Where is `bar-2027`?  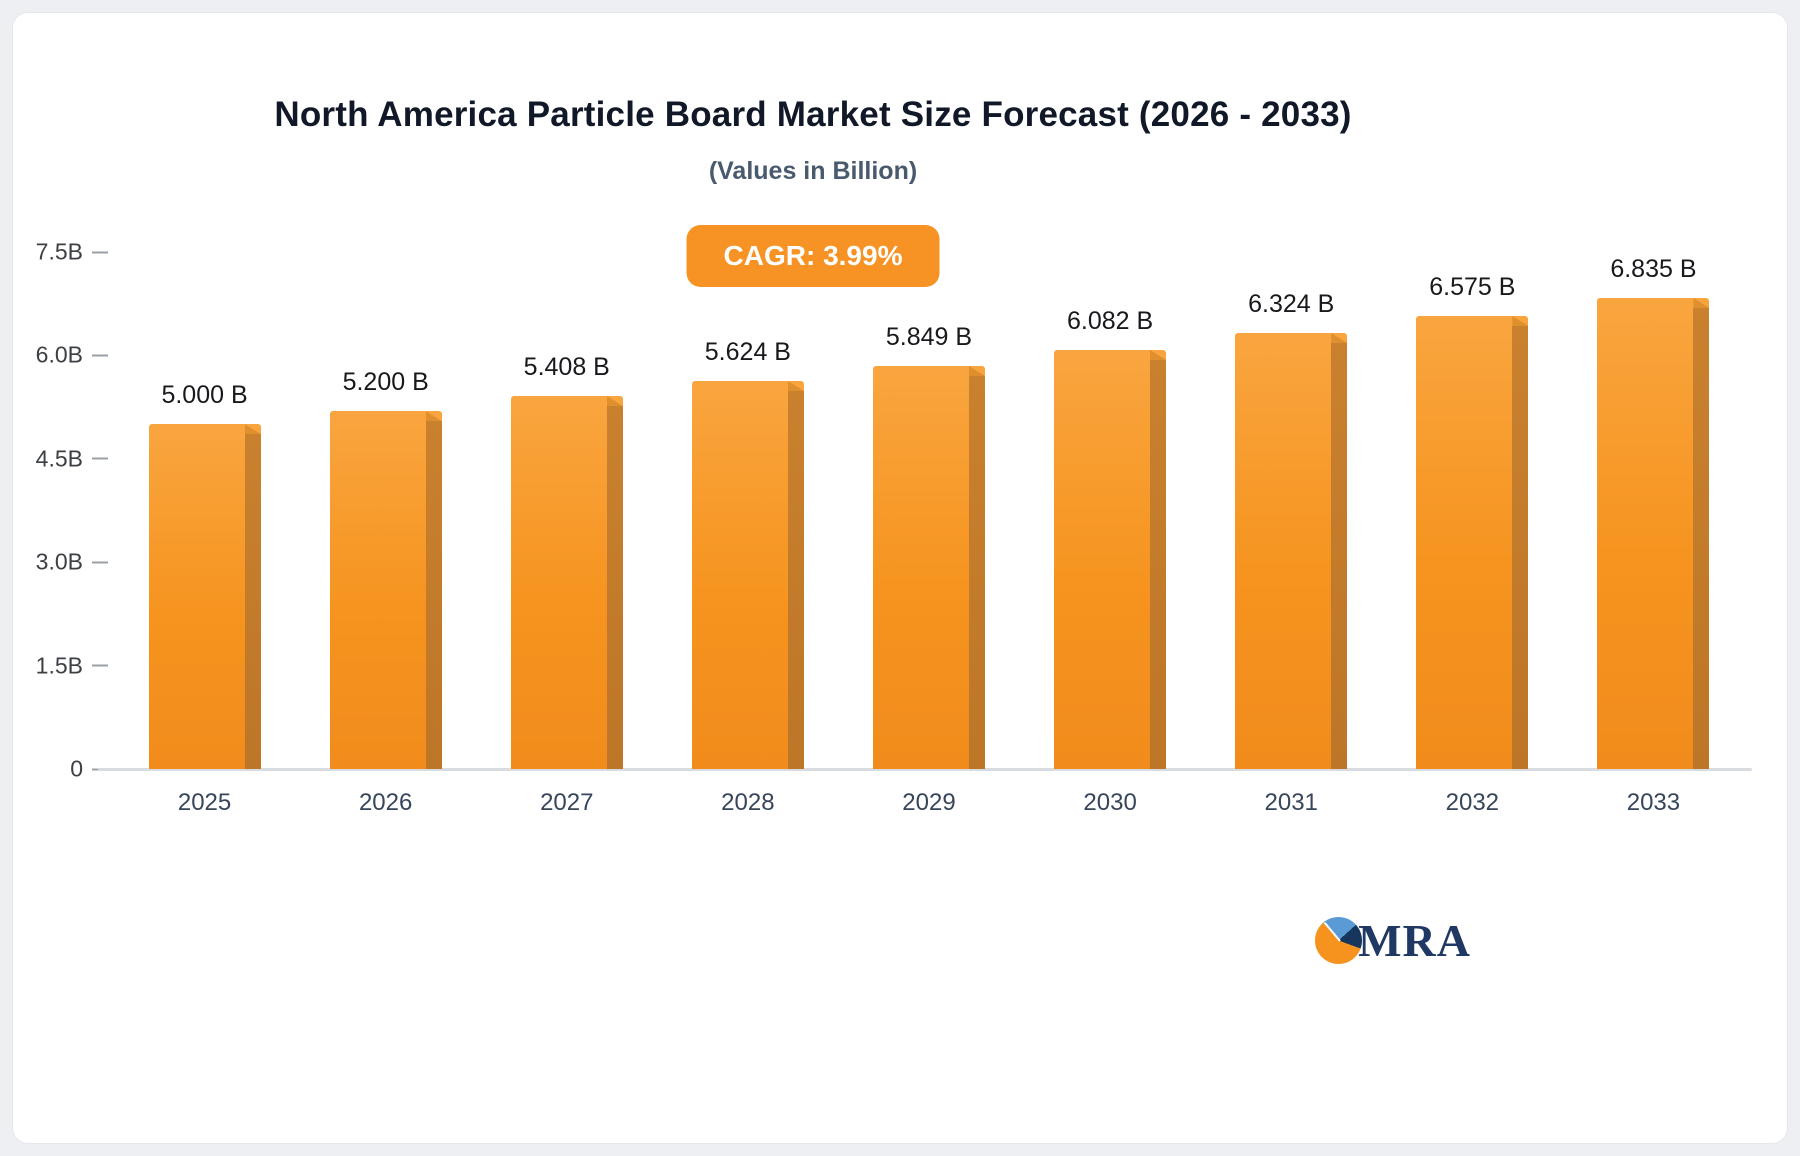
bar-2027 is located at coordinates (566, 582).